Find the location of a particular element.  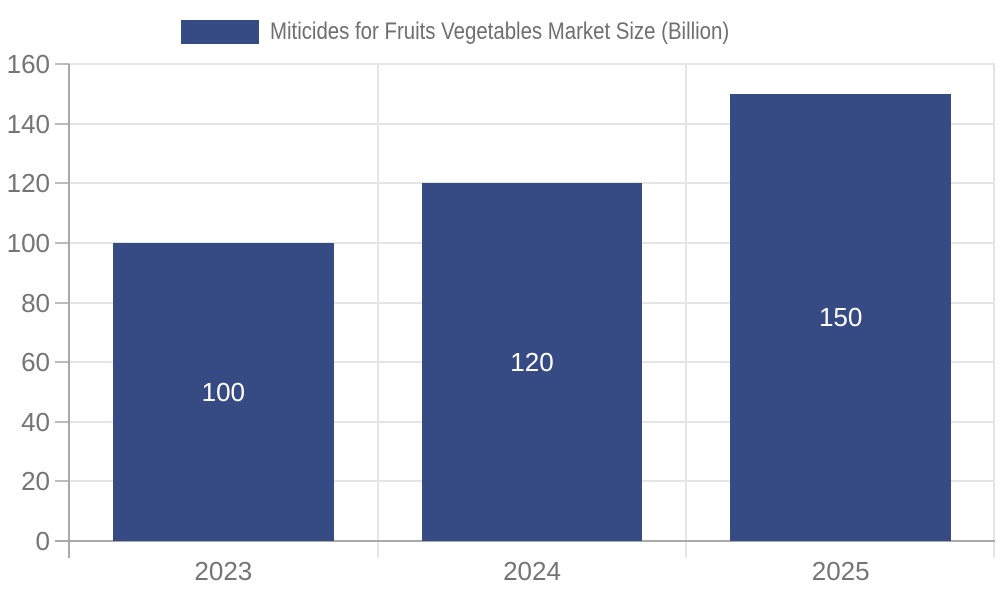

plot-right-border is located at coordinates (994, 311).